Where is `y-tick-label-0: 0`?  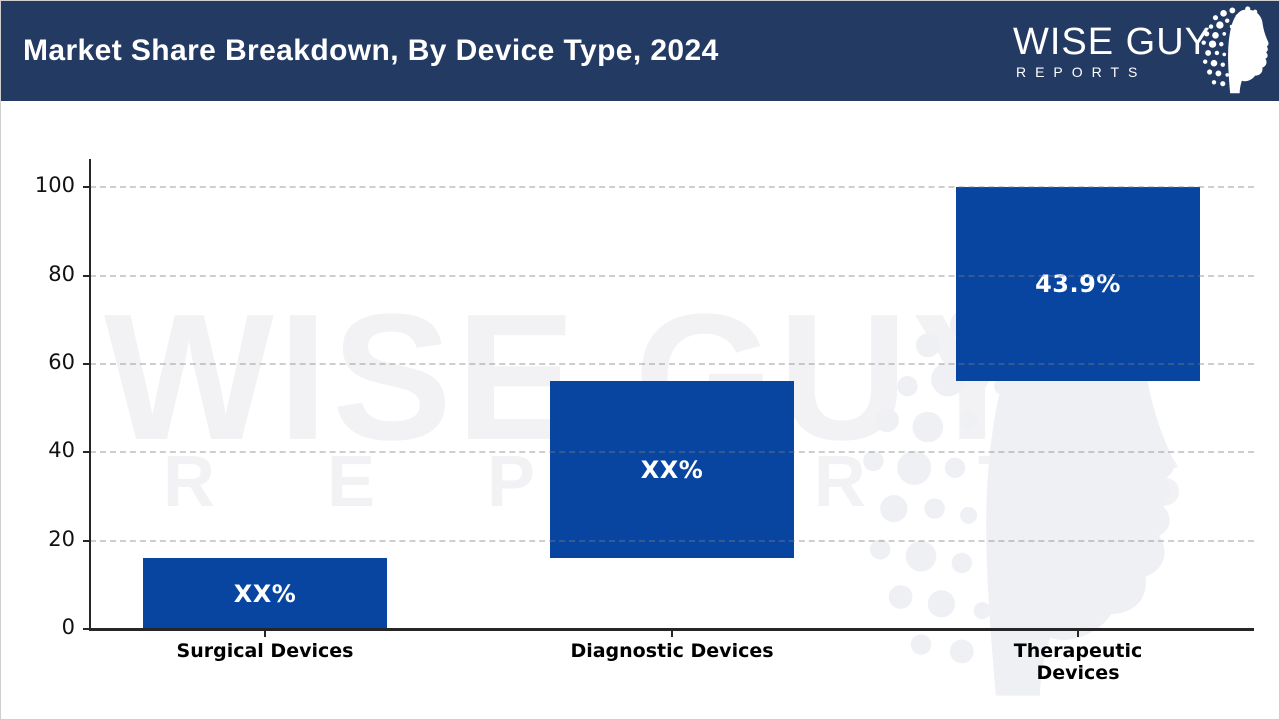 y-tick-label-0: 0 is located at coordinates (68, 627).